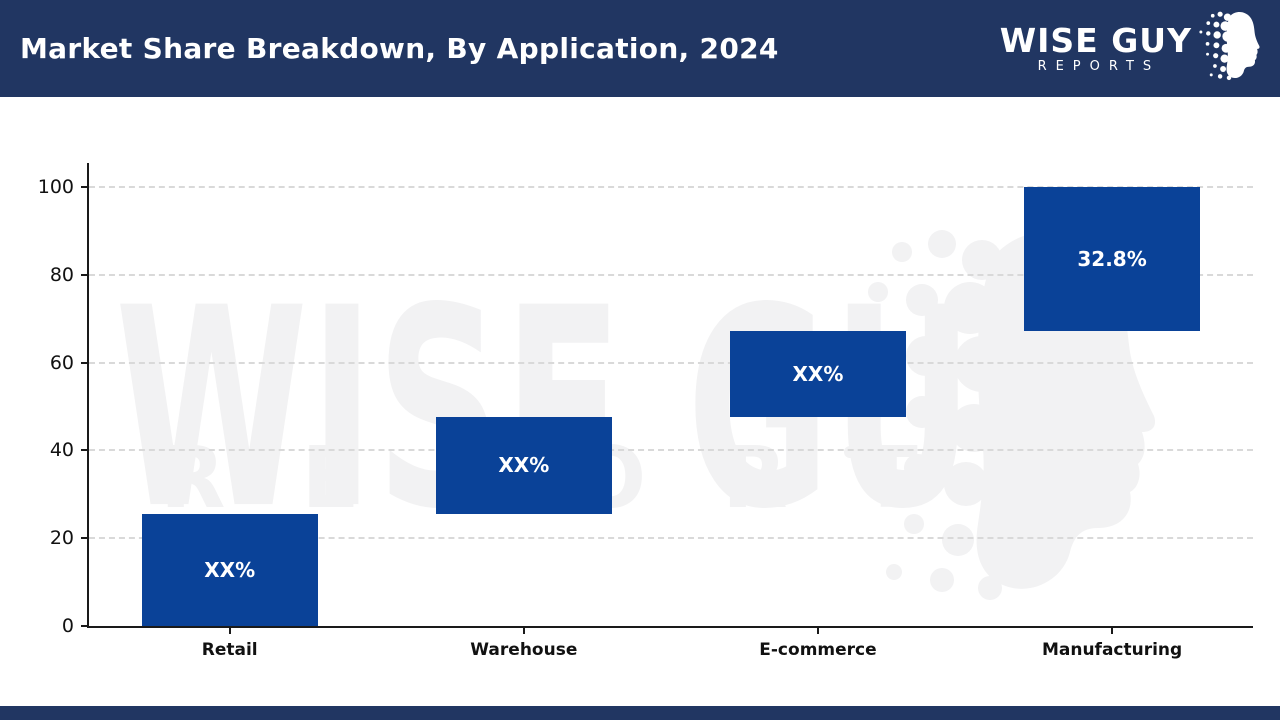 The image size is (1280, 720). What do you see at coordinates (1229, 45) in the screenshot?
I see `logo-head-icon` at bounding box center [1229, 45].